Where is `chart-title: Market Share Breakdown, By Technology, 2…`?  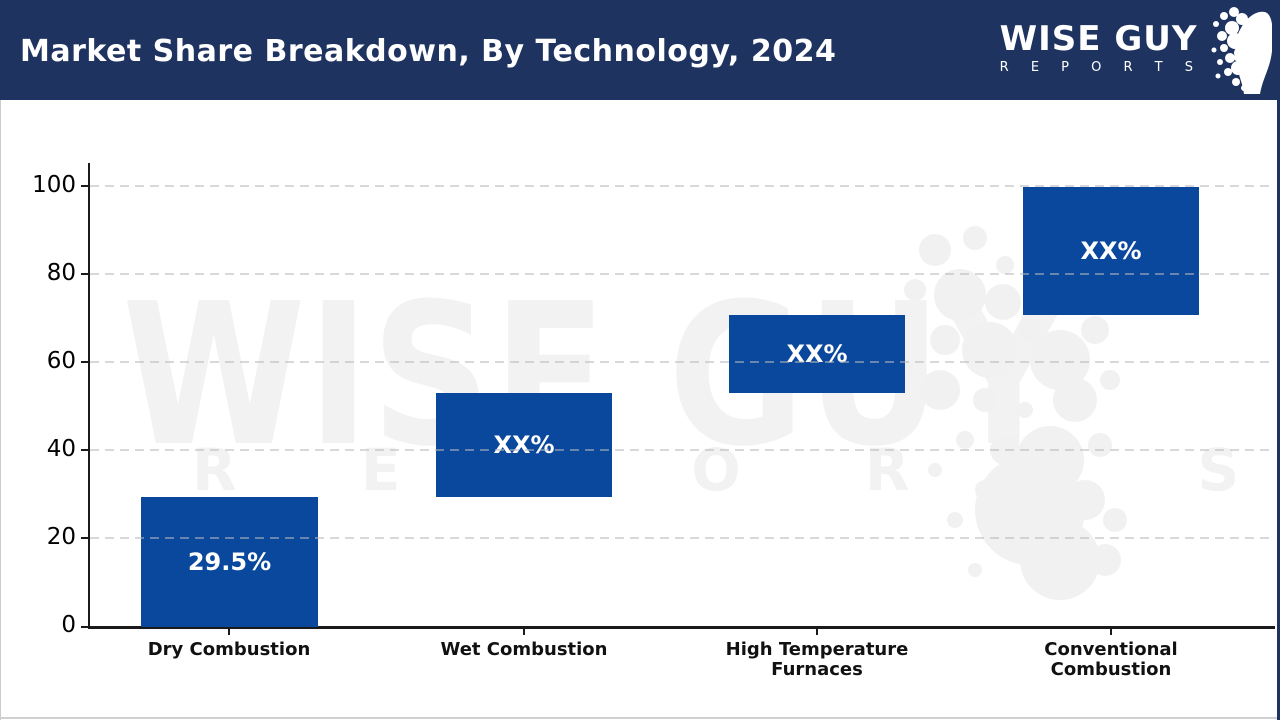
chart-title: Market Share Breakdown, By Technology, 2… is located at coordinates (428, 51).